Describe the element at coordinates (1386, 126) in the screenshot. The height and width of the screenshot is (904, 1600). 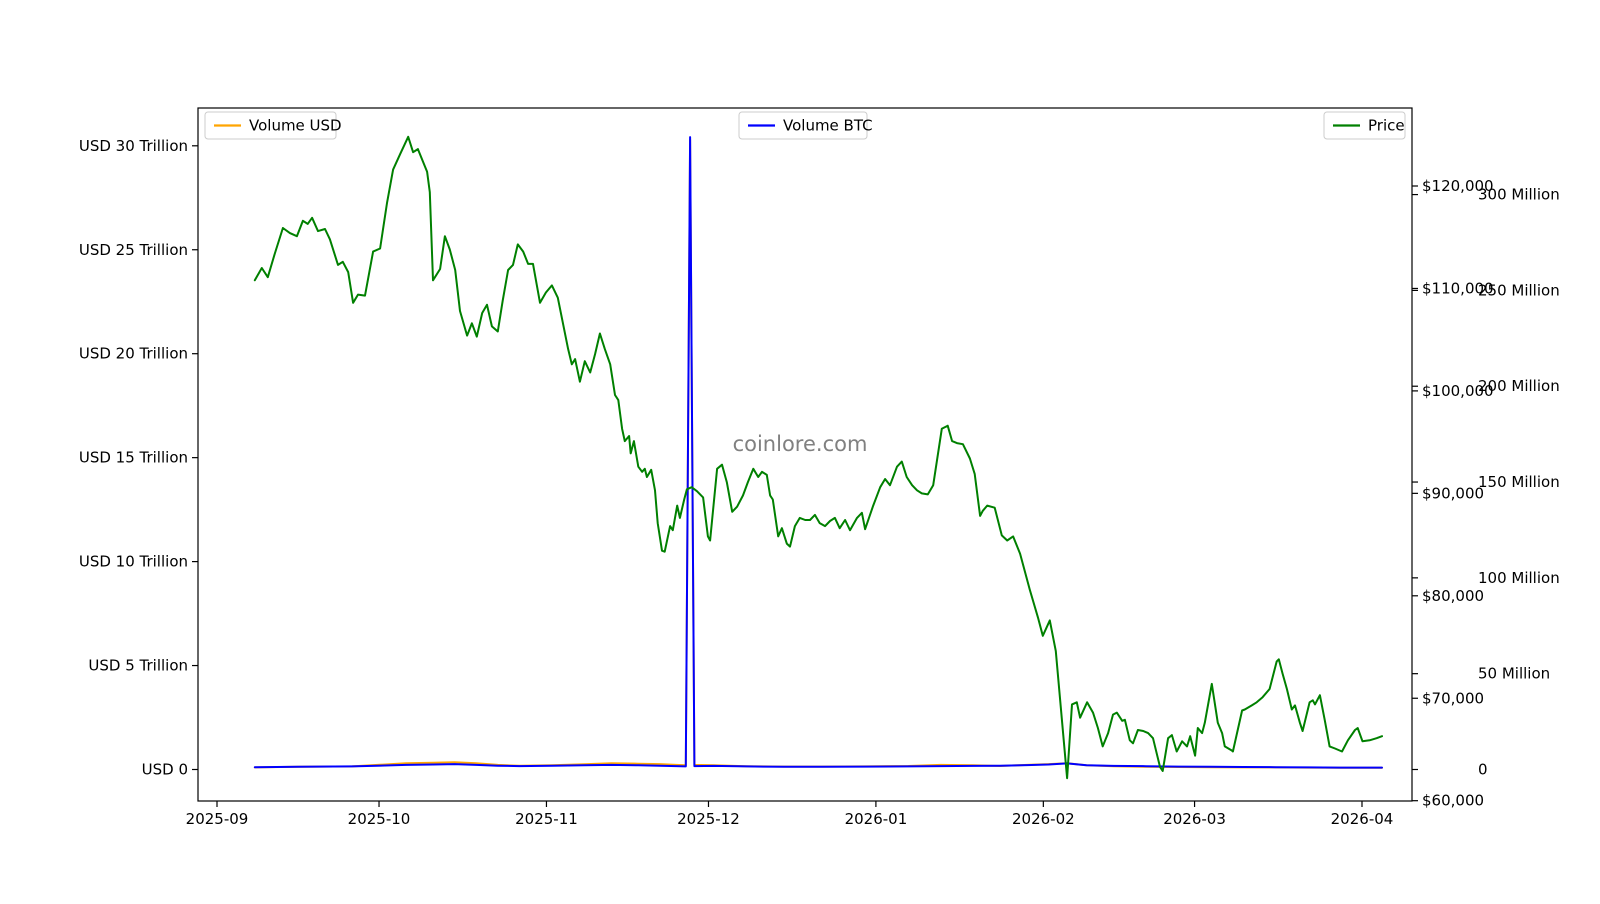
I see `legend-label: Price` at that location.